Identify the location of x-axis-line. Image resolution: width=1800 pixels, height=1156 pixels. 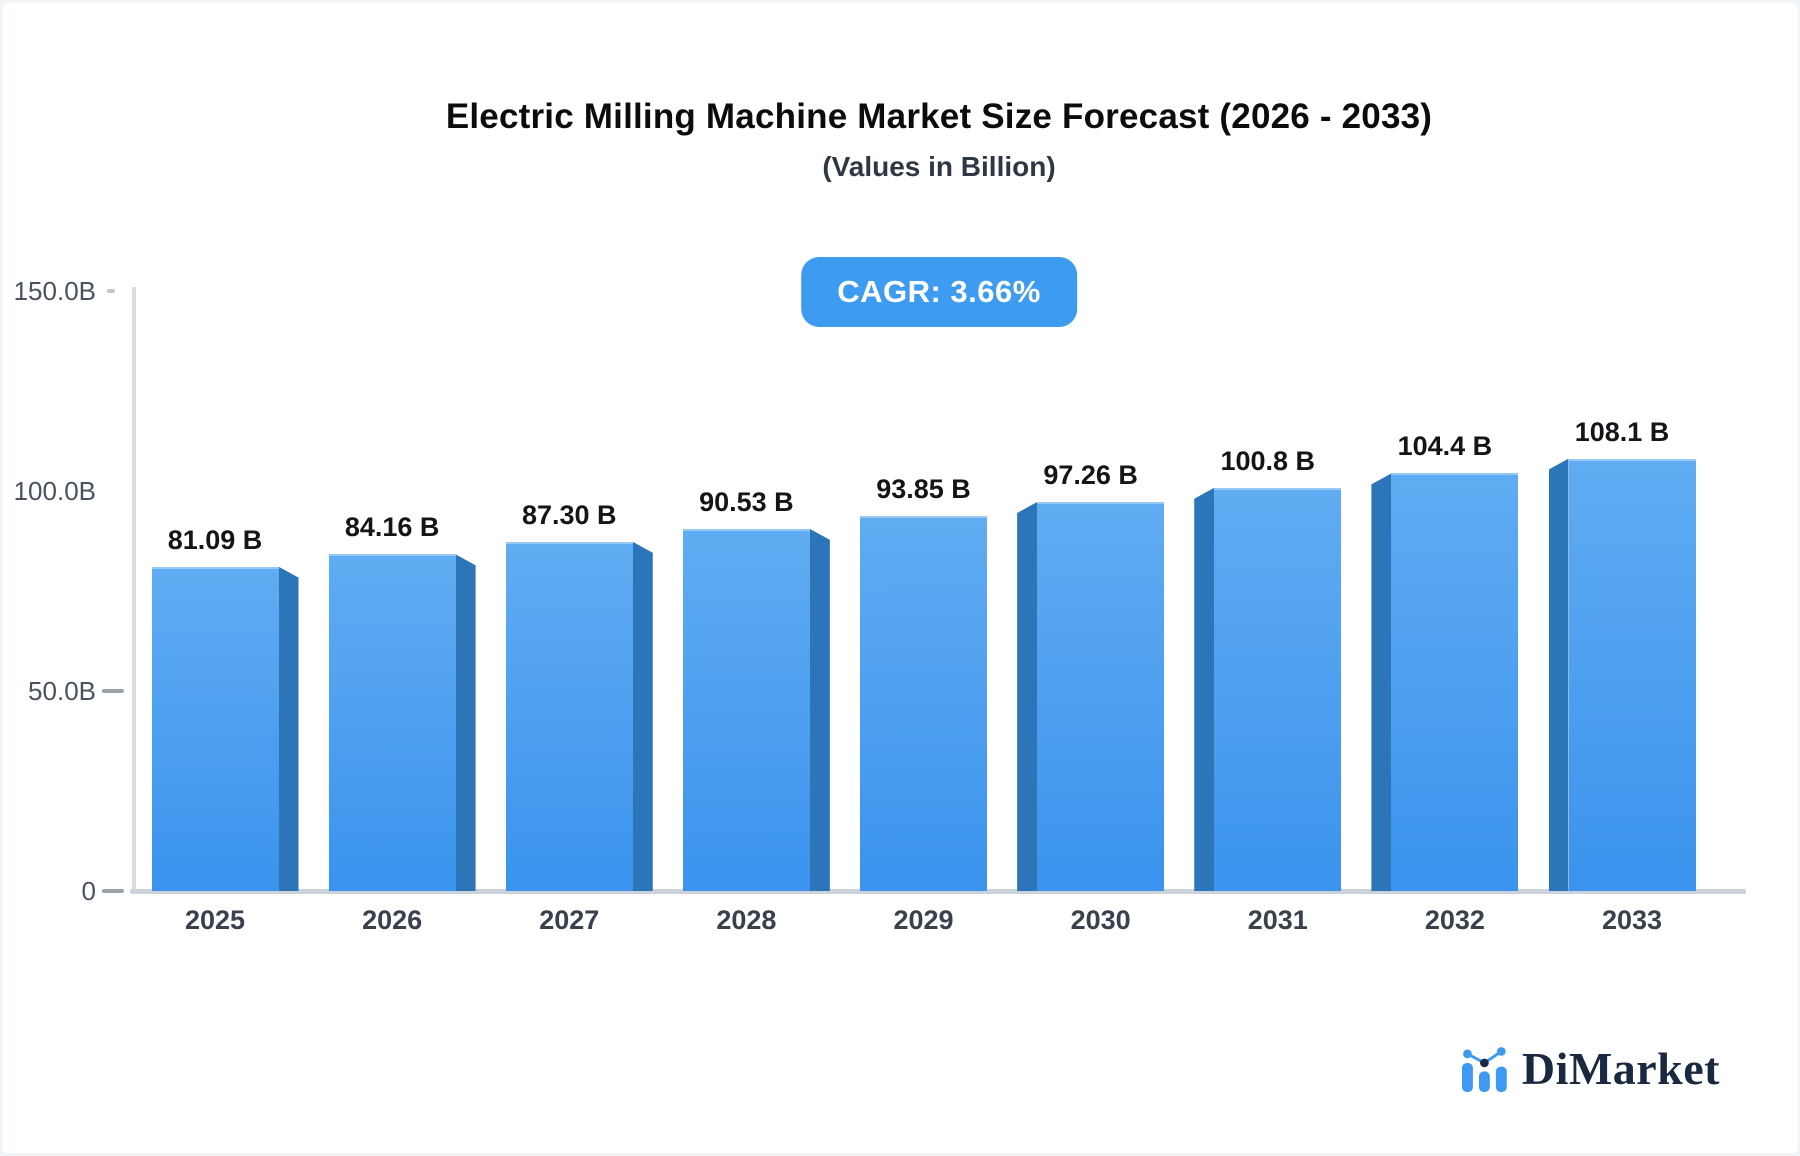
(938, 891).